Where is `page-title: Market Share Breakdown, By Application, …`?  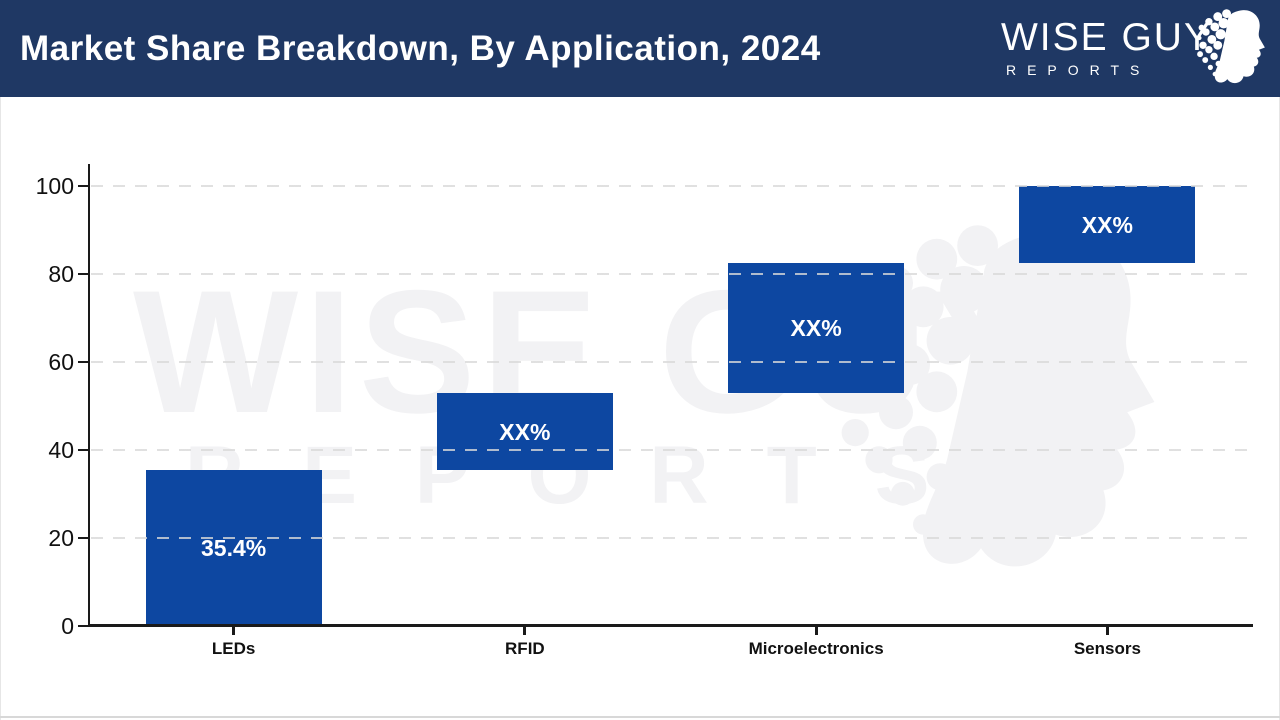
page-title: Market Share Breakdown, By Application, … is located at coordinates (420, 48).